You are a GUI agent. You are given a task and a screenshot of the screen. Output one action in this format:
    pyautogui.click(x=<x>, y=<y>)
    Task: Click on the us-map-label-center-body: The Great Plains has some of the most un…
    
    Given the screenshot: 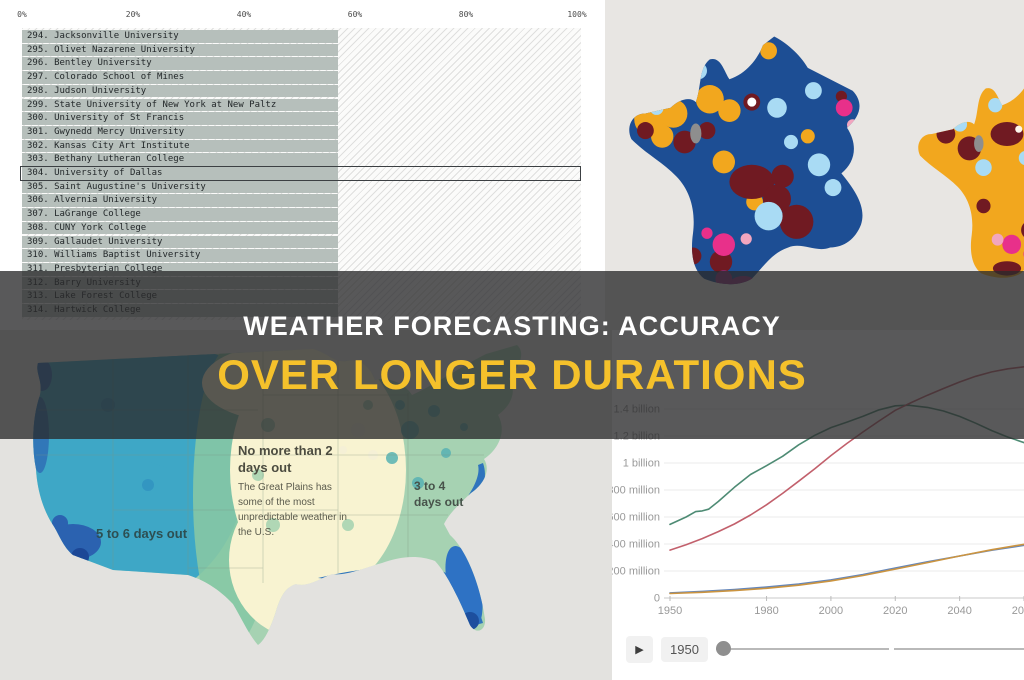 What is the action you would take?
    pyautogui.click(x=292, y=510)
    